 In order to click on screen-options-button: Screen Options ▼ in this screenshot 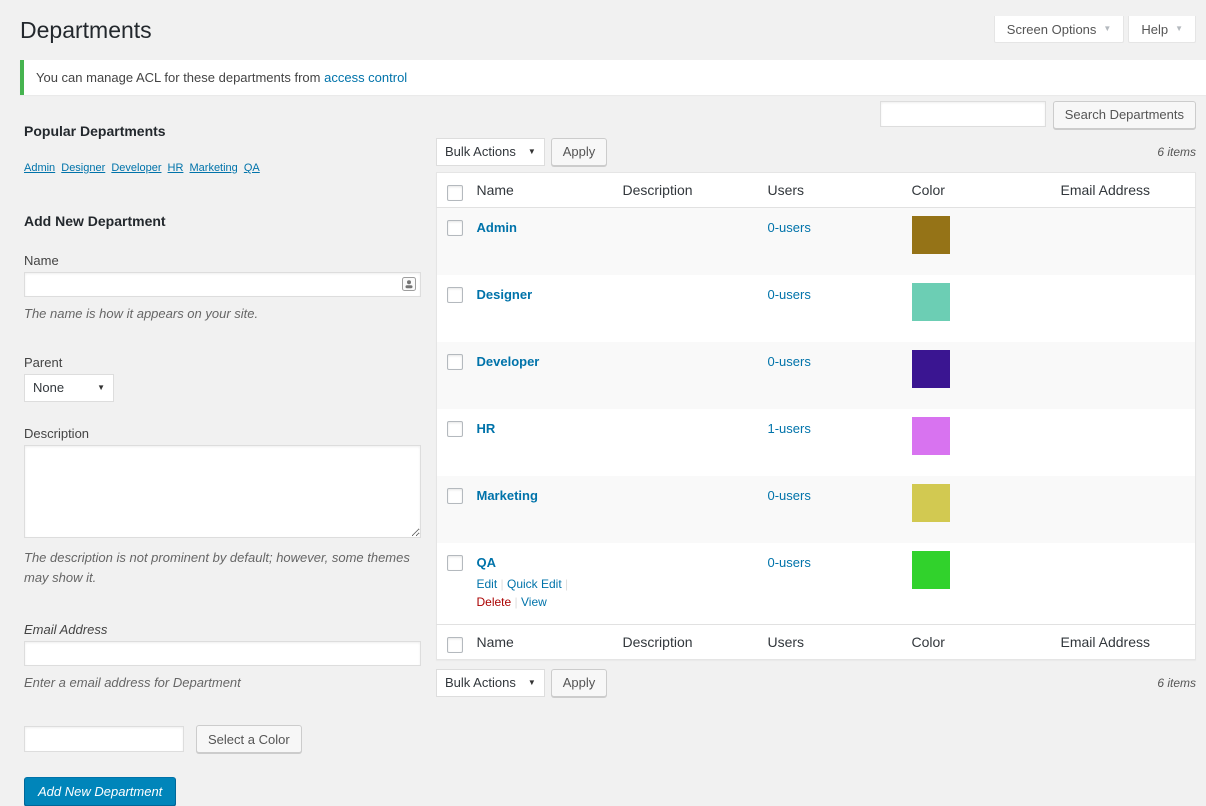, I will do `click(1059, 29)`.